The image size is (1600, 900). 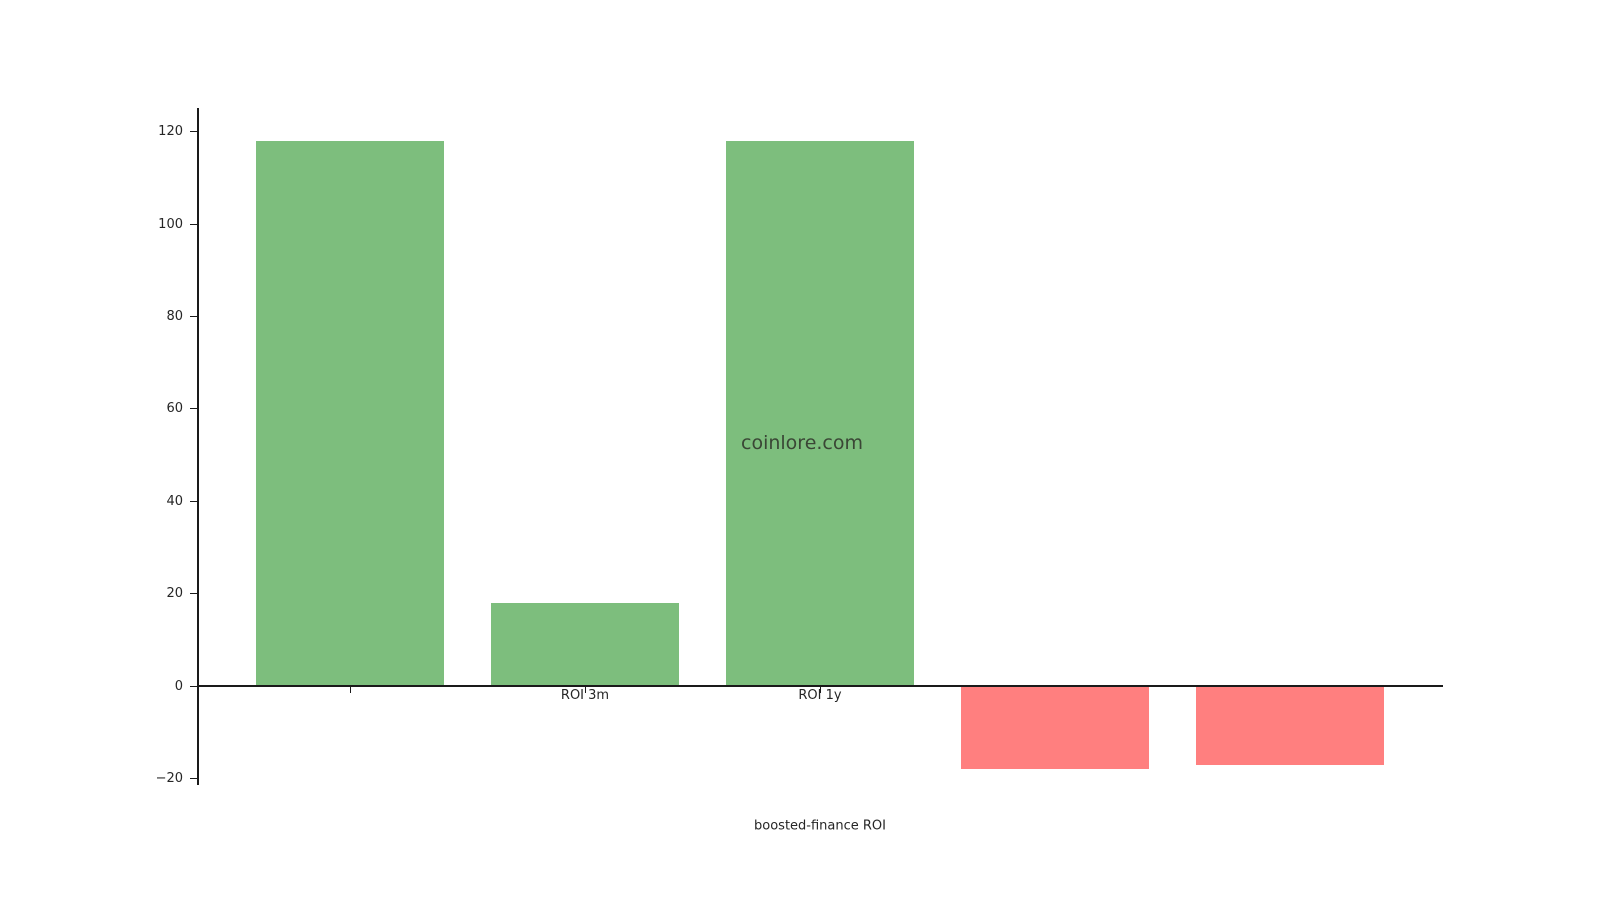 I want to click on x-tick-label: ROI 3m, so click(x=585, y=695).